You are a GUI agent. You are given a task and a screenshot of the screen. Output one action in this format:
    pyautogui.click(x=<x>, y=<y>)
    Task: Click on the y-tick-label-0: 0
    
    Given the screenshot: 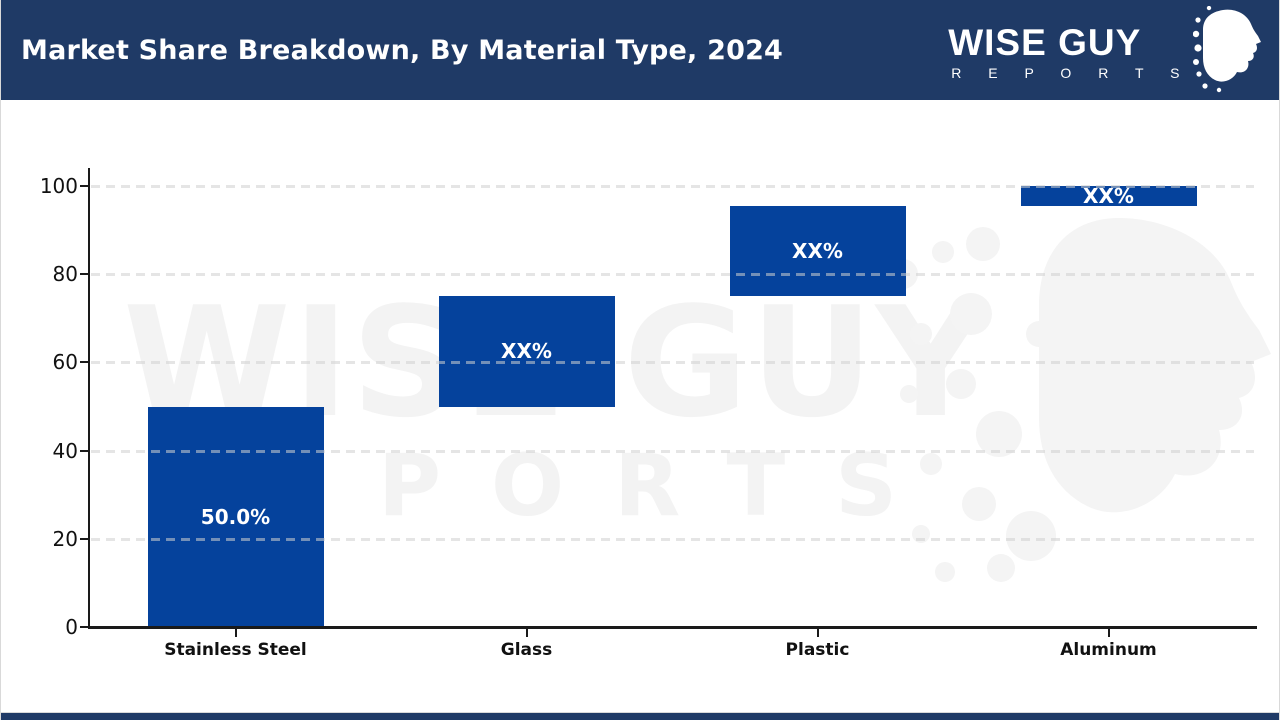 What is the action you would take?
    pyautogui.click(x=71, y=627)
    